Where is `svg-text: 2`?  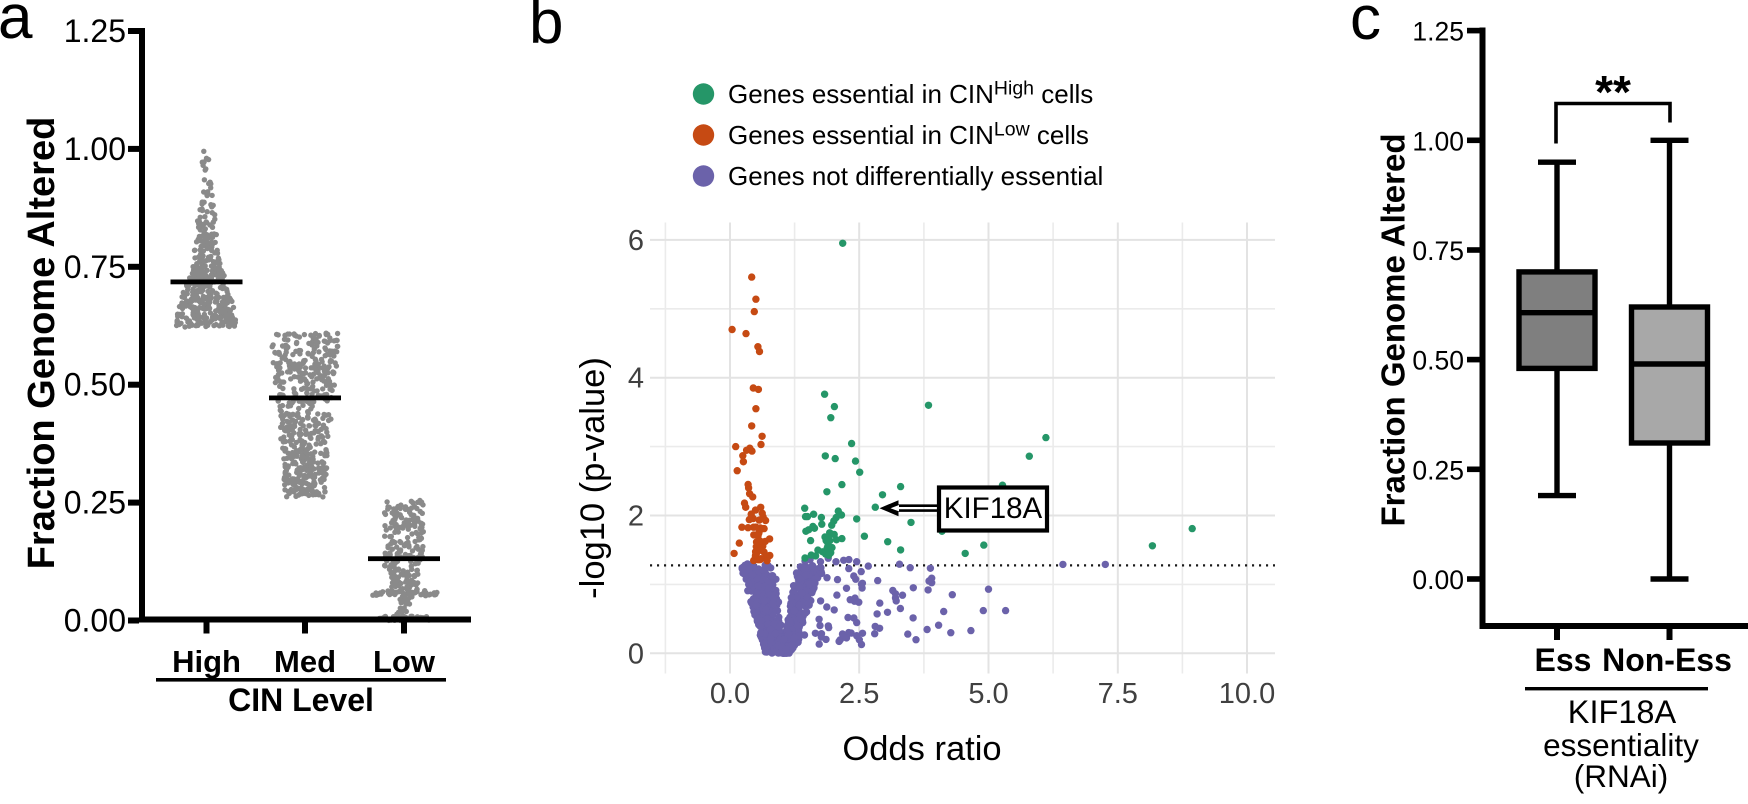 svg-text: 2 is located at coordinates (636, 517).